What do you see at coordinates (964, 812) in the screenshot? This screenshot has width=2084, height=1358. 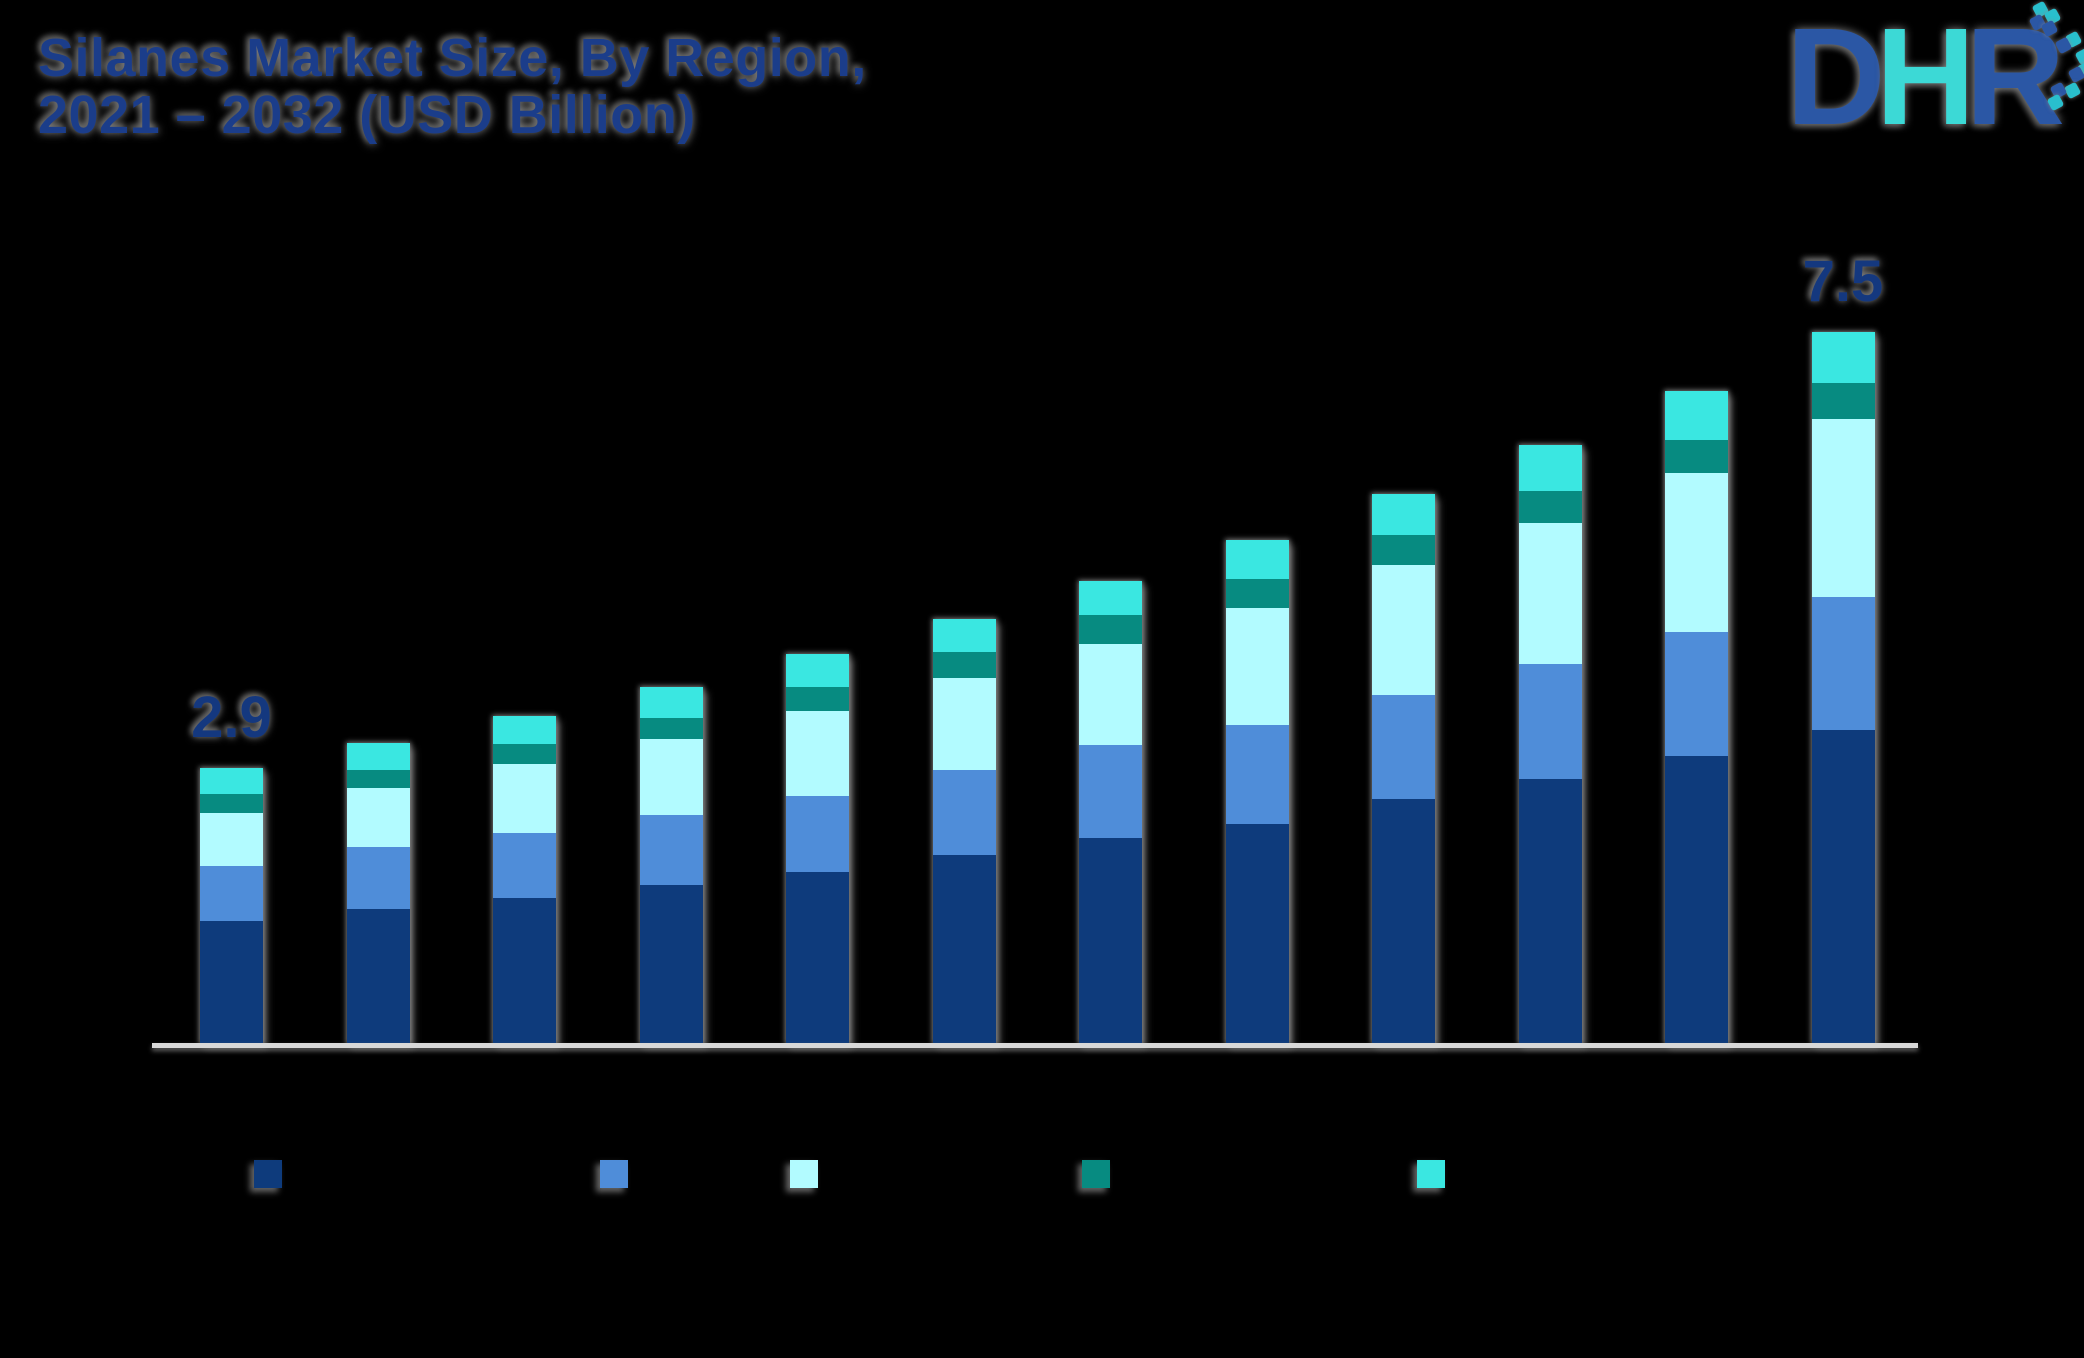 I see `bar-2026-segment-region-2-cornflower-blue` at bounding box center [964, 812].